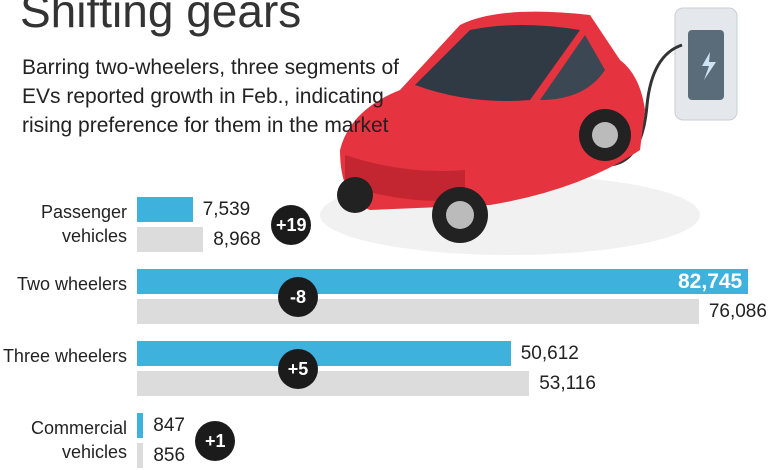  What do you see at coordinates (71, 284) in the screenshot?
I see `category-label: Two wheelers` at bounding box center [71, 284].